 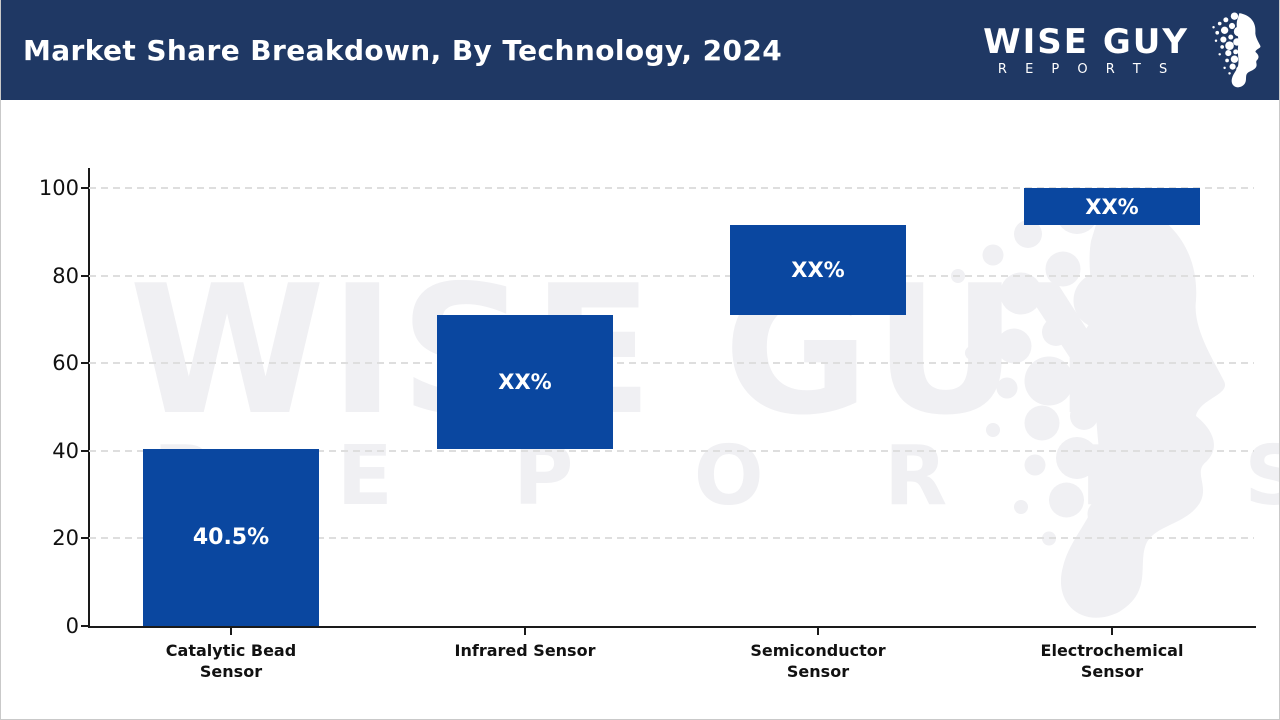 I want to click on bar-1: 40.5%, so click(x=231, y=537).